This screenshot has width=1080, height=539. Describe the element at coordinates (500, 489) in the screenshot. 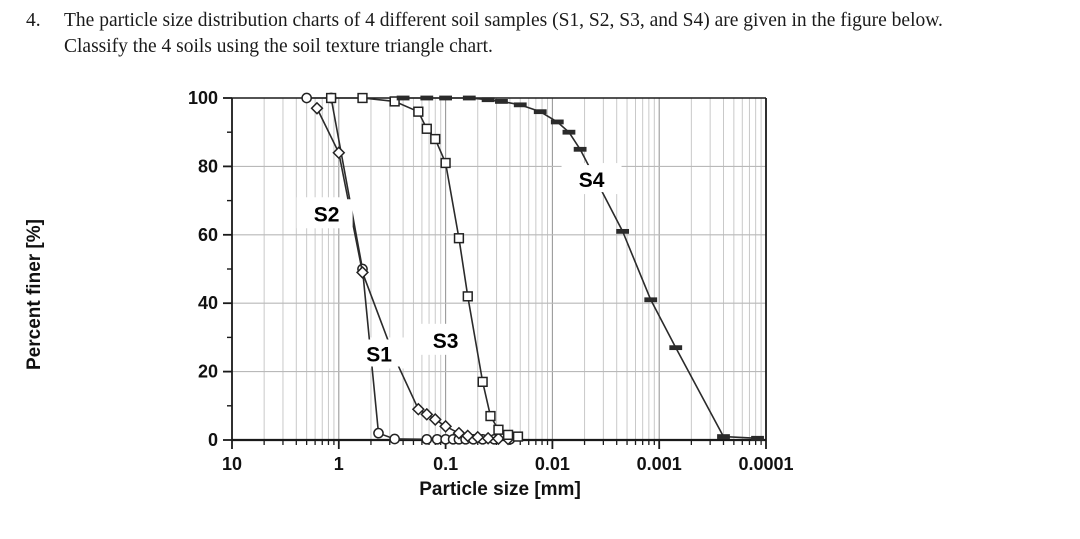

I see `x-axis-title: Particle size [mm]` at that location.